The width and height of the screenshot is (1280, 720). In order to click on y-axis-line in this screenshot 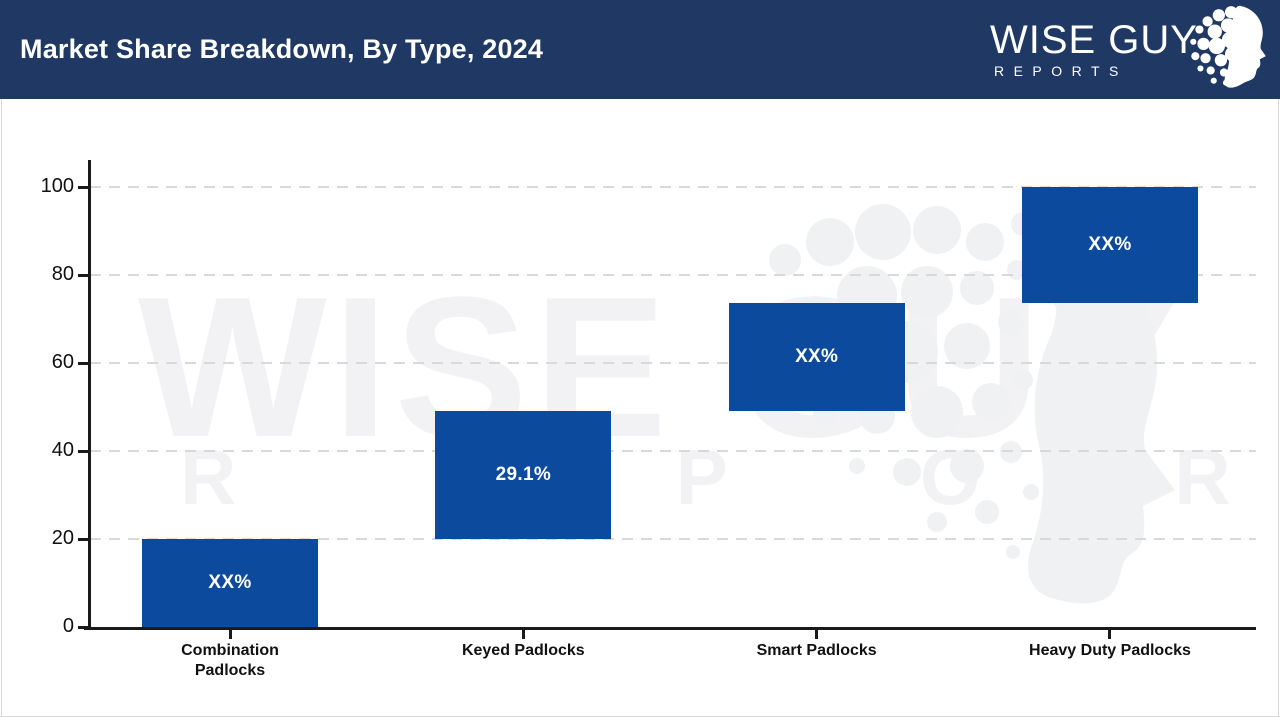, I will do `click(89, 395)`.